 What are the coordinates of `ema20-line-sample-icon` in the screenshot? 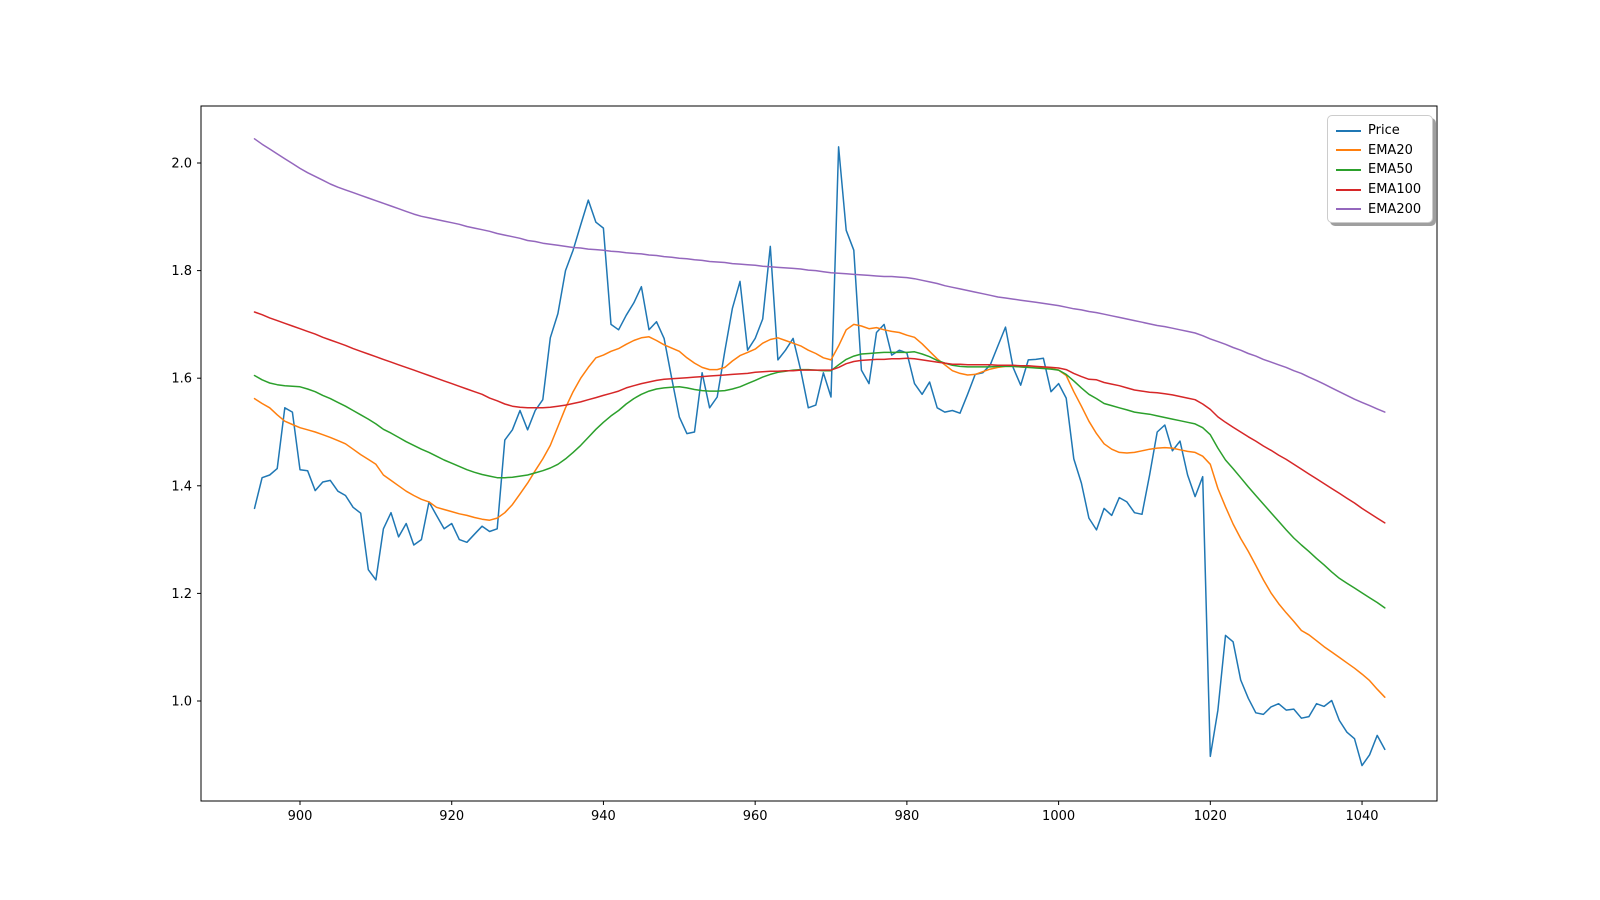 It's located at (1348, 150).